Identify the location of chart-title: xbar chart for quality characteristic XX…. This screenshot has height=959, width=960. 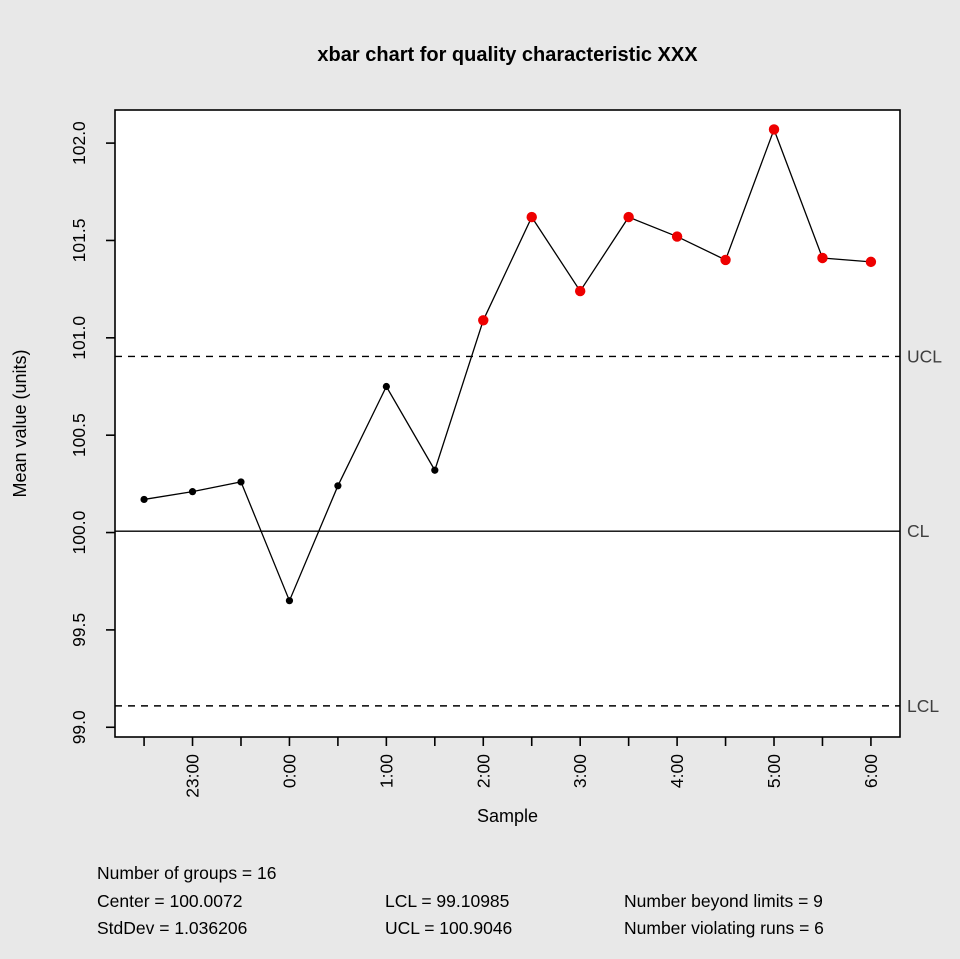
(507, 55).